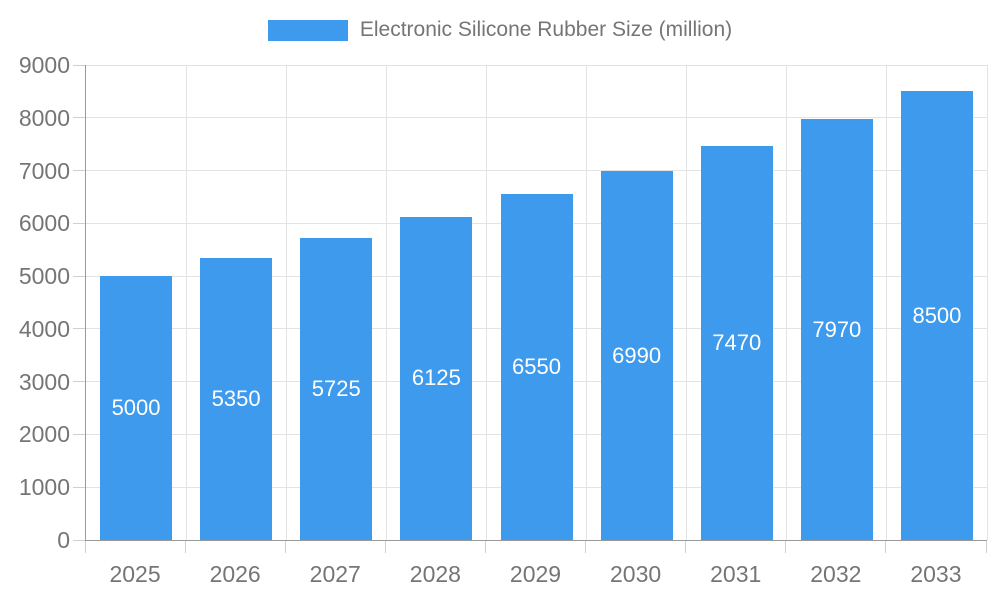  What do you see at coordinates (335, 574) in the screenshot?
I see `x-axis-label: 2027` at bounding box center [335, 574].